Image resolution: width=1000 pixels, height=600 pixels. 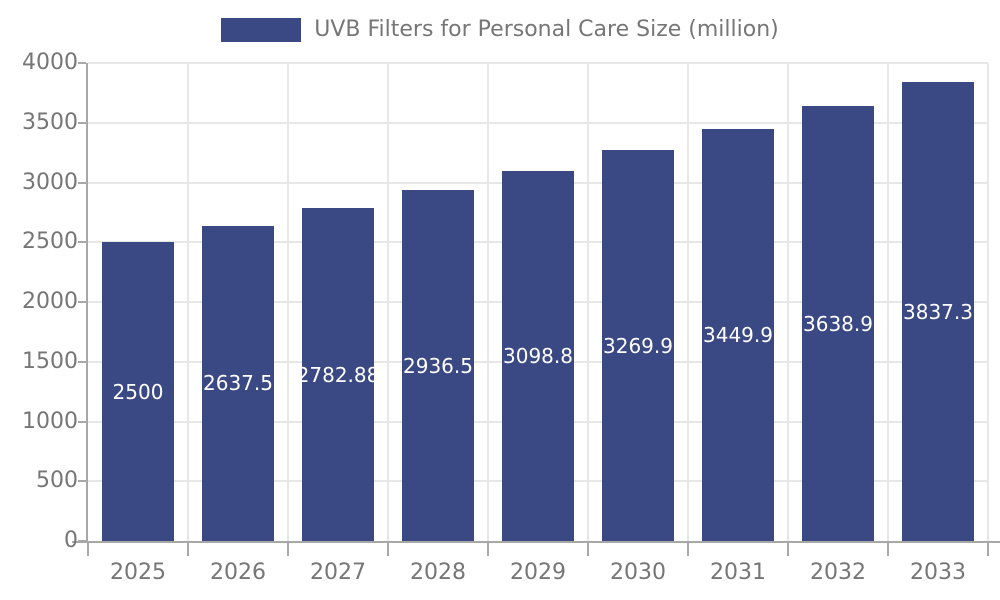 I want to click on bar-2033: 3837.3, so click(x=938, y=311).